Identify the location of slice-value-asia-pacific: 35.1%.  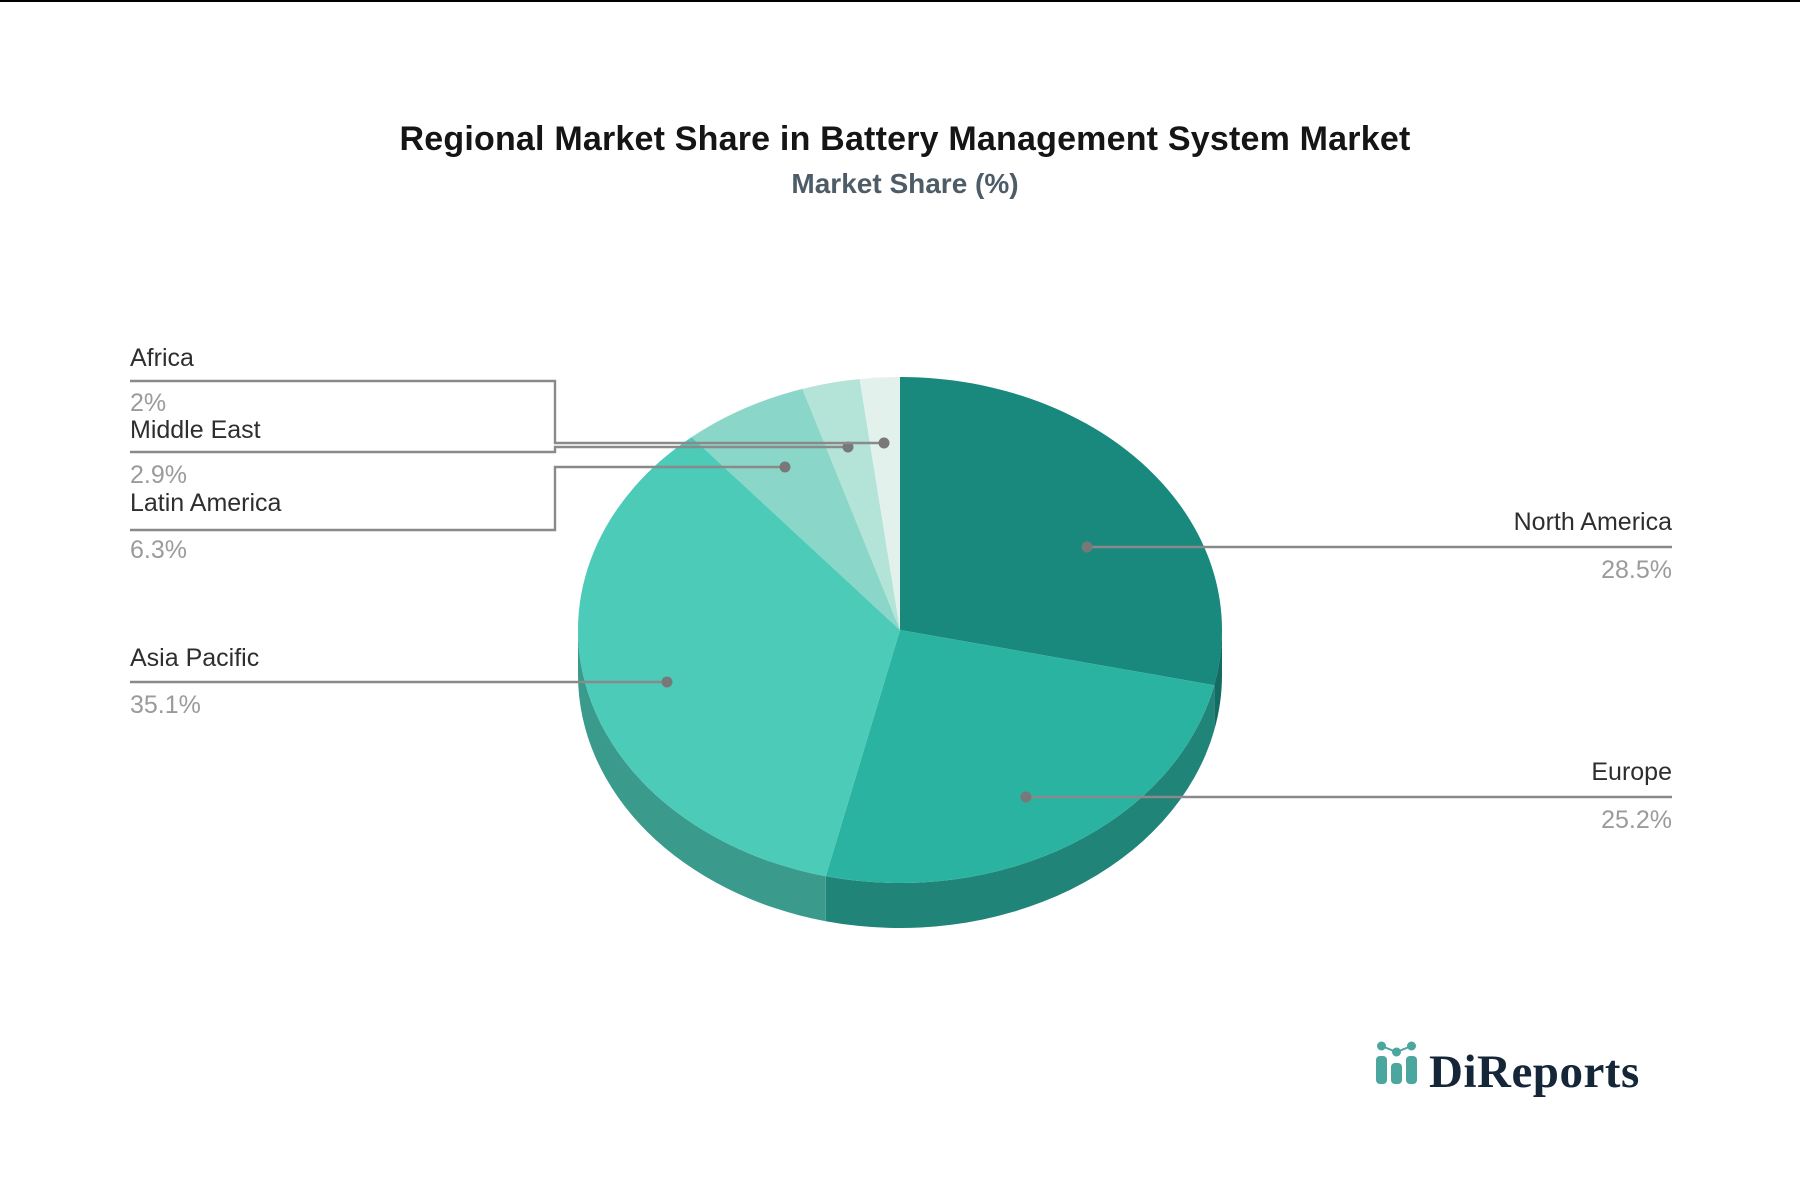
(165, 705).